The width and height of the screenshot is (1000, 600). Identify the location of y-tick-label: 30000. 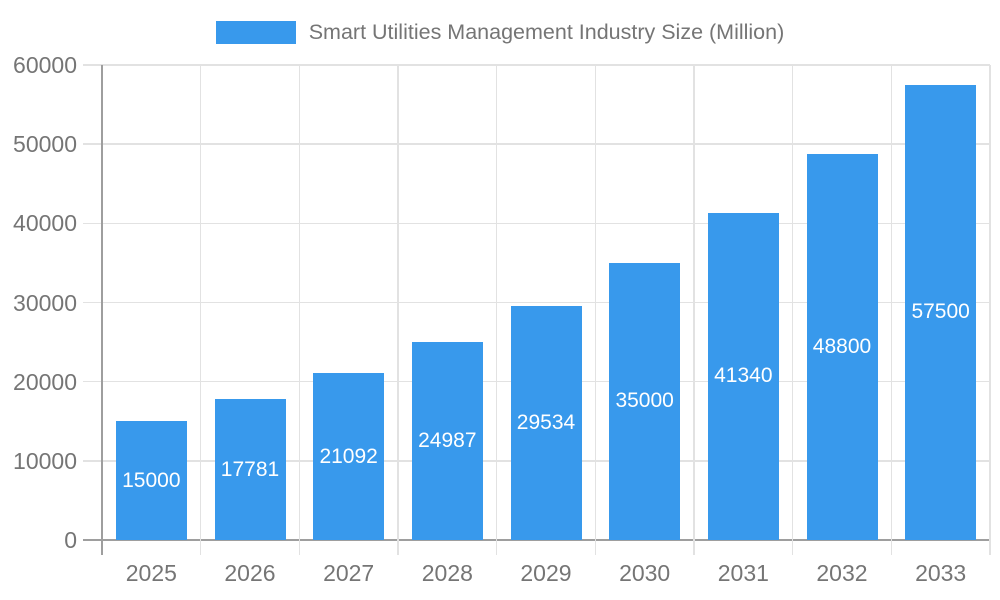
(45, 302).